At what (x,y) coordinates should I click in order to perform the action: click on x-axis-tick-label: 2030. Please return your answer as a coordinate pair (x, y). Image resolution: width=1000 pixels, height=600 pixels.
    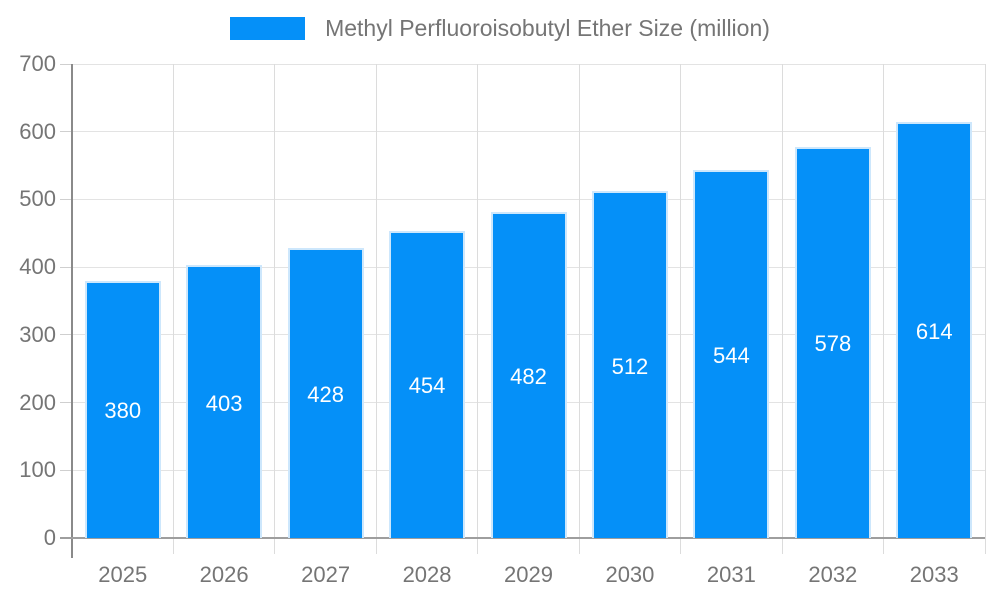
    Looking at the image, I should click on (630, 574).